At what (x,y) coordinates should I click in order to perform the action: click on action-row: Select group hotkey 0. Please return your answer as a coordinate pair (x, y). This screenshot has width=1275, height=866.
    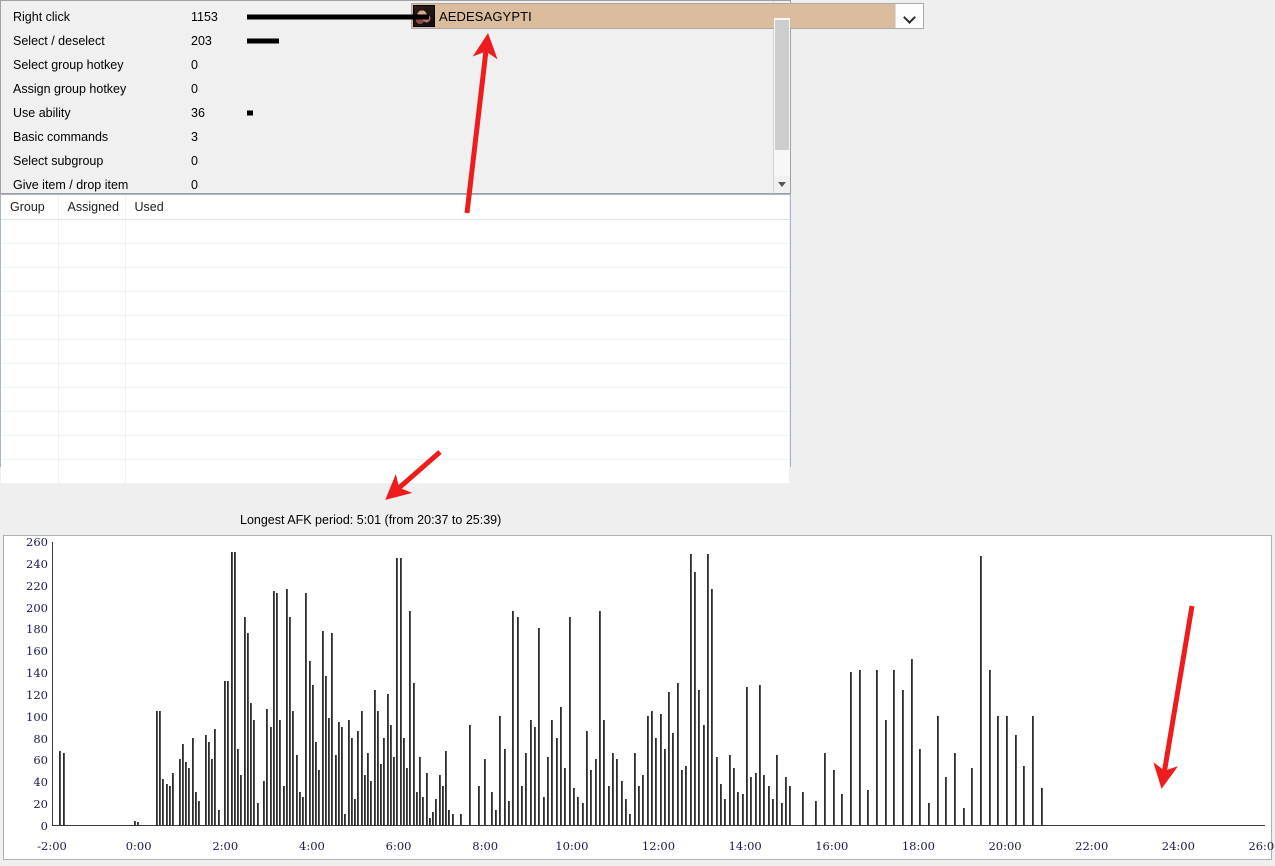
    Looking at the image, I should click on (387, 65).